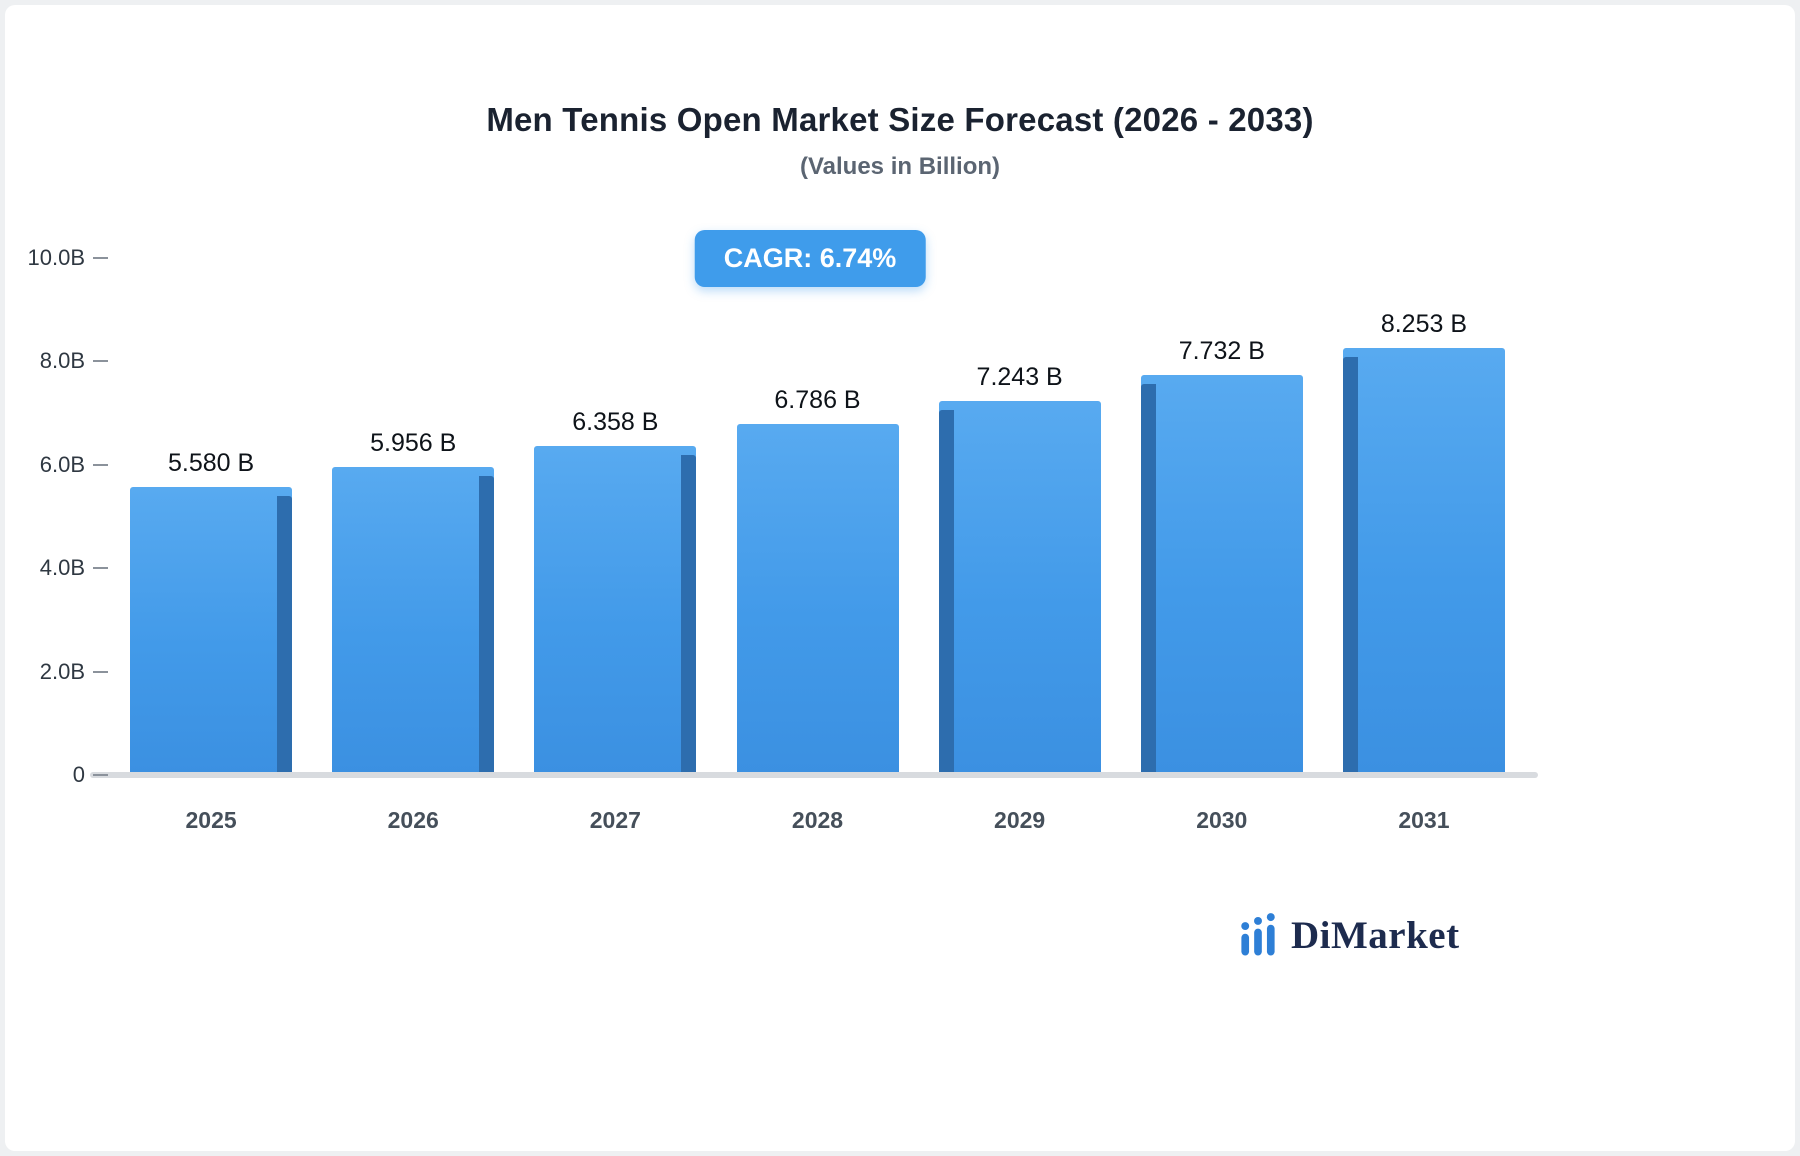 The height and width of the screenshot is (1156, 1800). I want to click on bar-value-label: 6.786 B, so click(817, 400).